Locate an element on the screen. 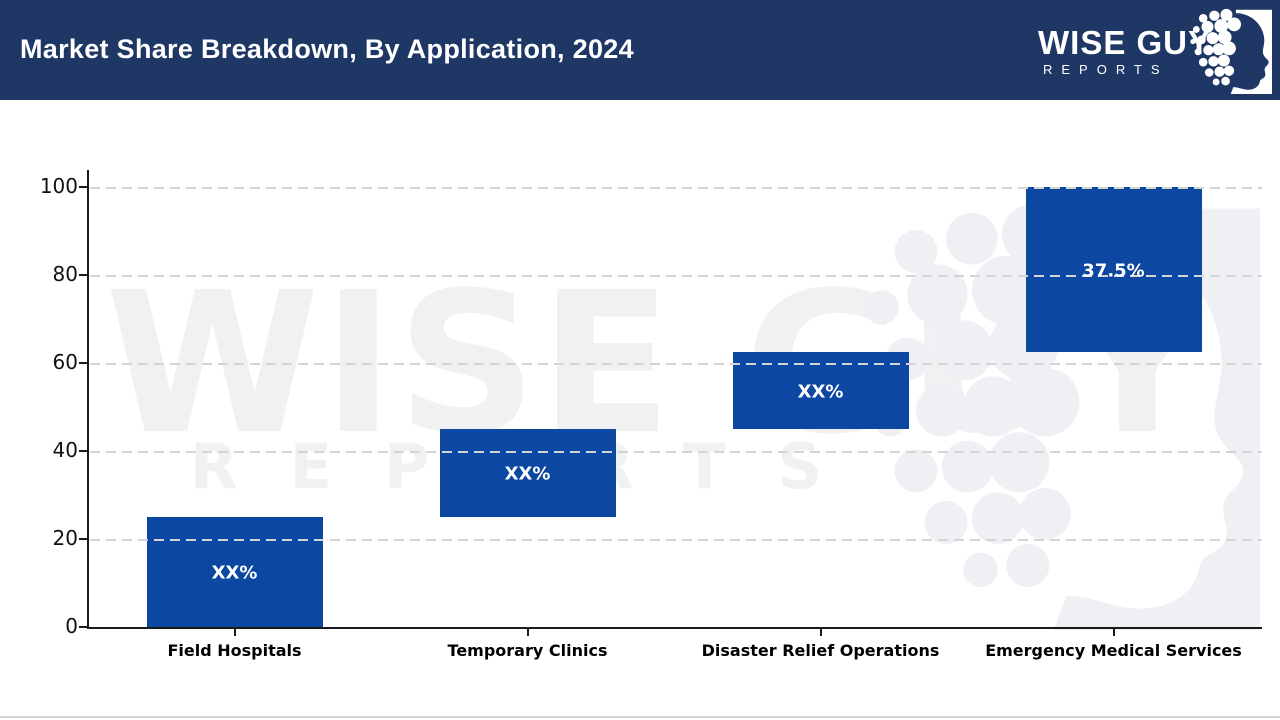  y-axis-line is located at coordinates (88, 399).